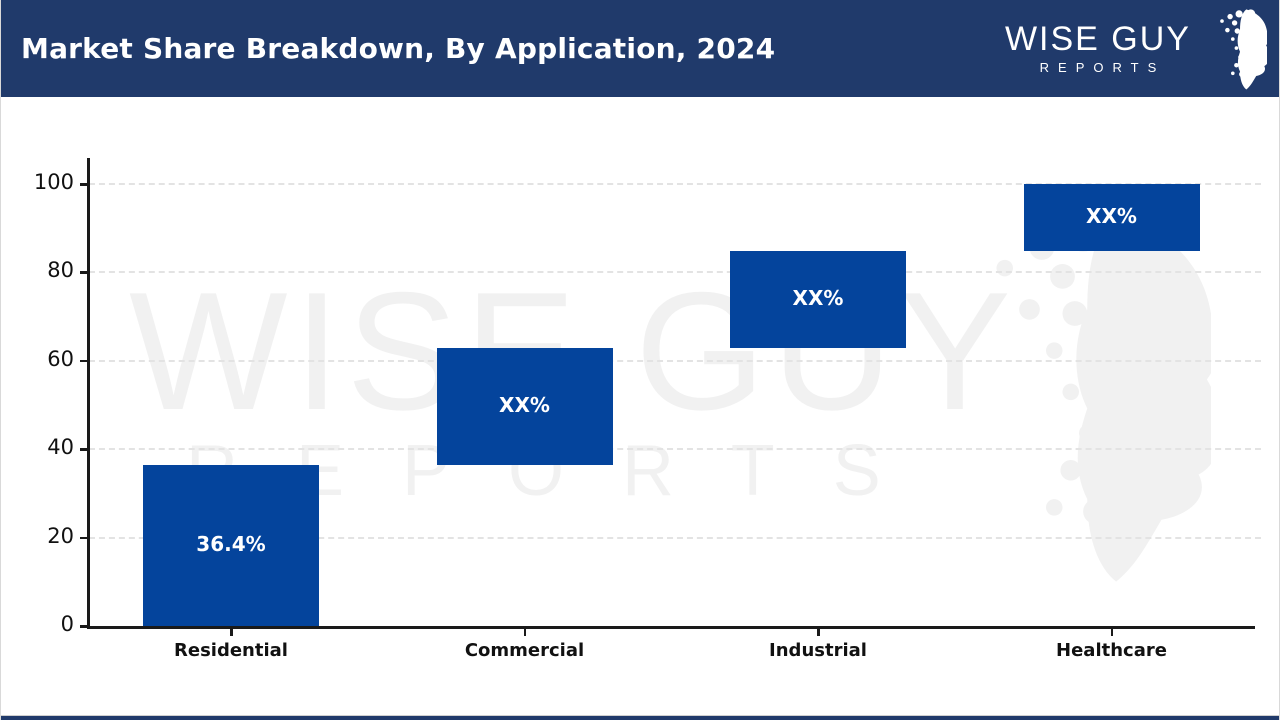 This screenshot has width=1280, height=720. What do you see at coordinates (231, 650) in the screenshot?
I see `category-label-residential: Residential` at bounding box center [231, 650].